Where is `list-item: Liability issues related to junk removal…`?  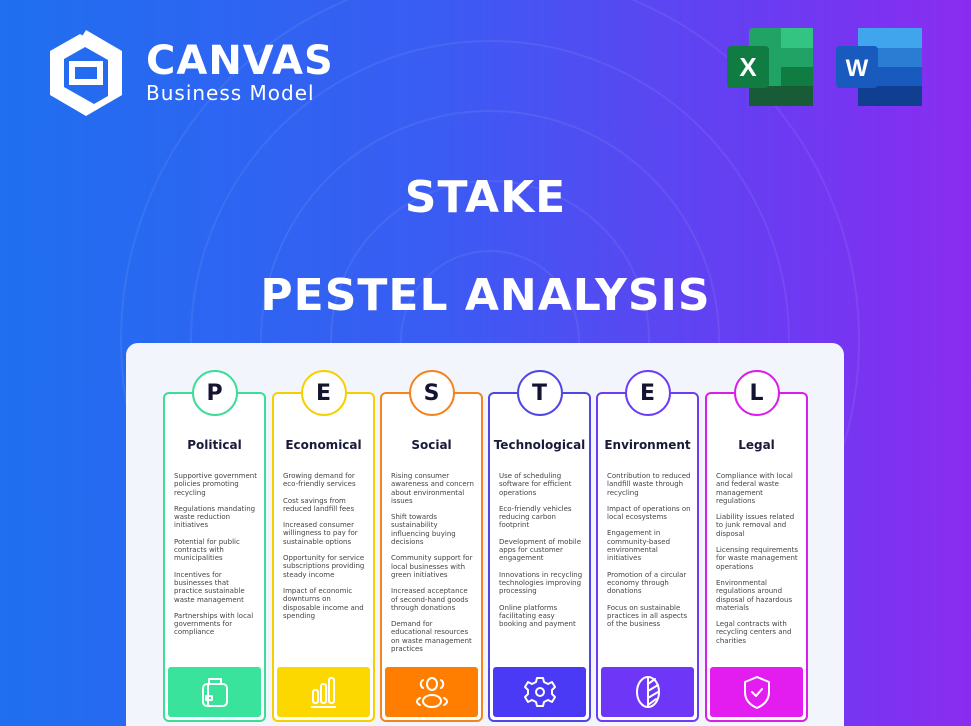
list-item: Liability issues related to junk removal… is located at coordinates (755, 525).